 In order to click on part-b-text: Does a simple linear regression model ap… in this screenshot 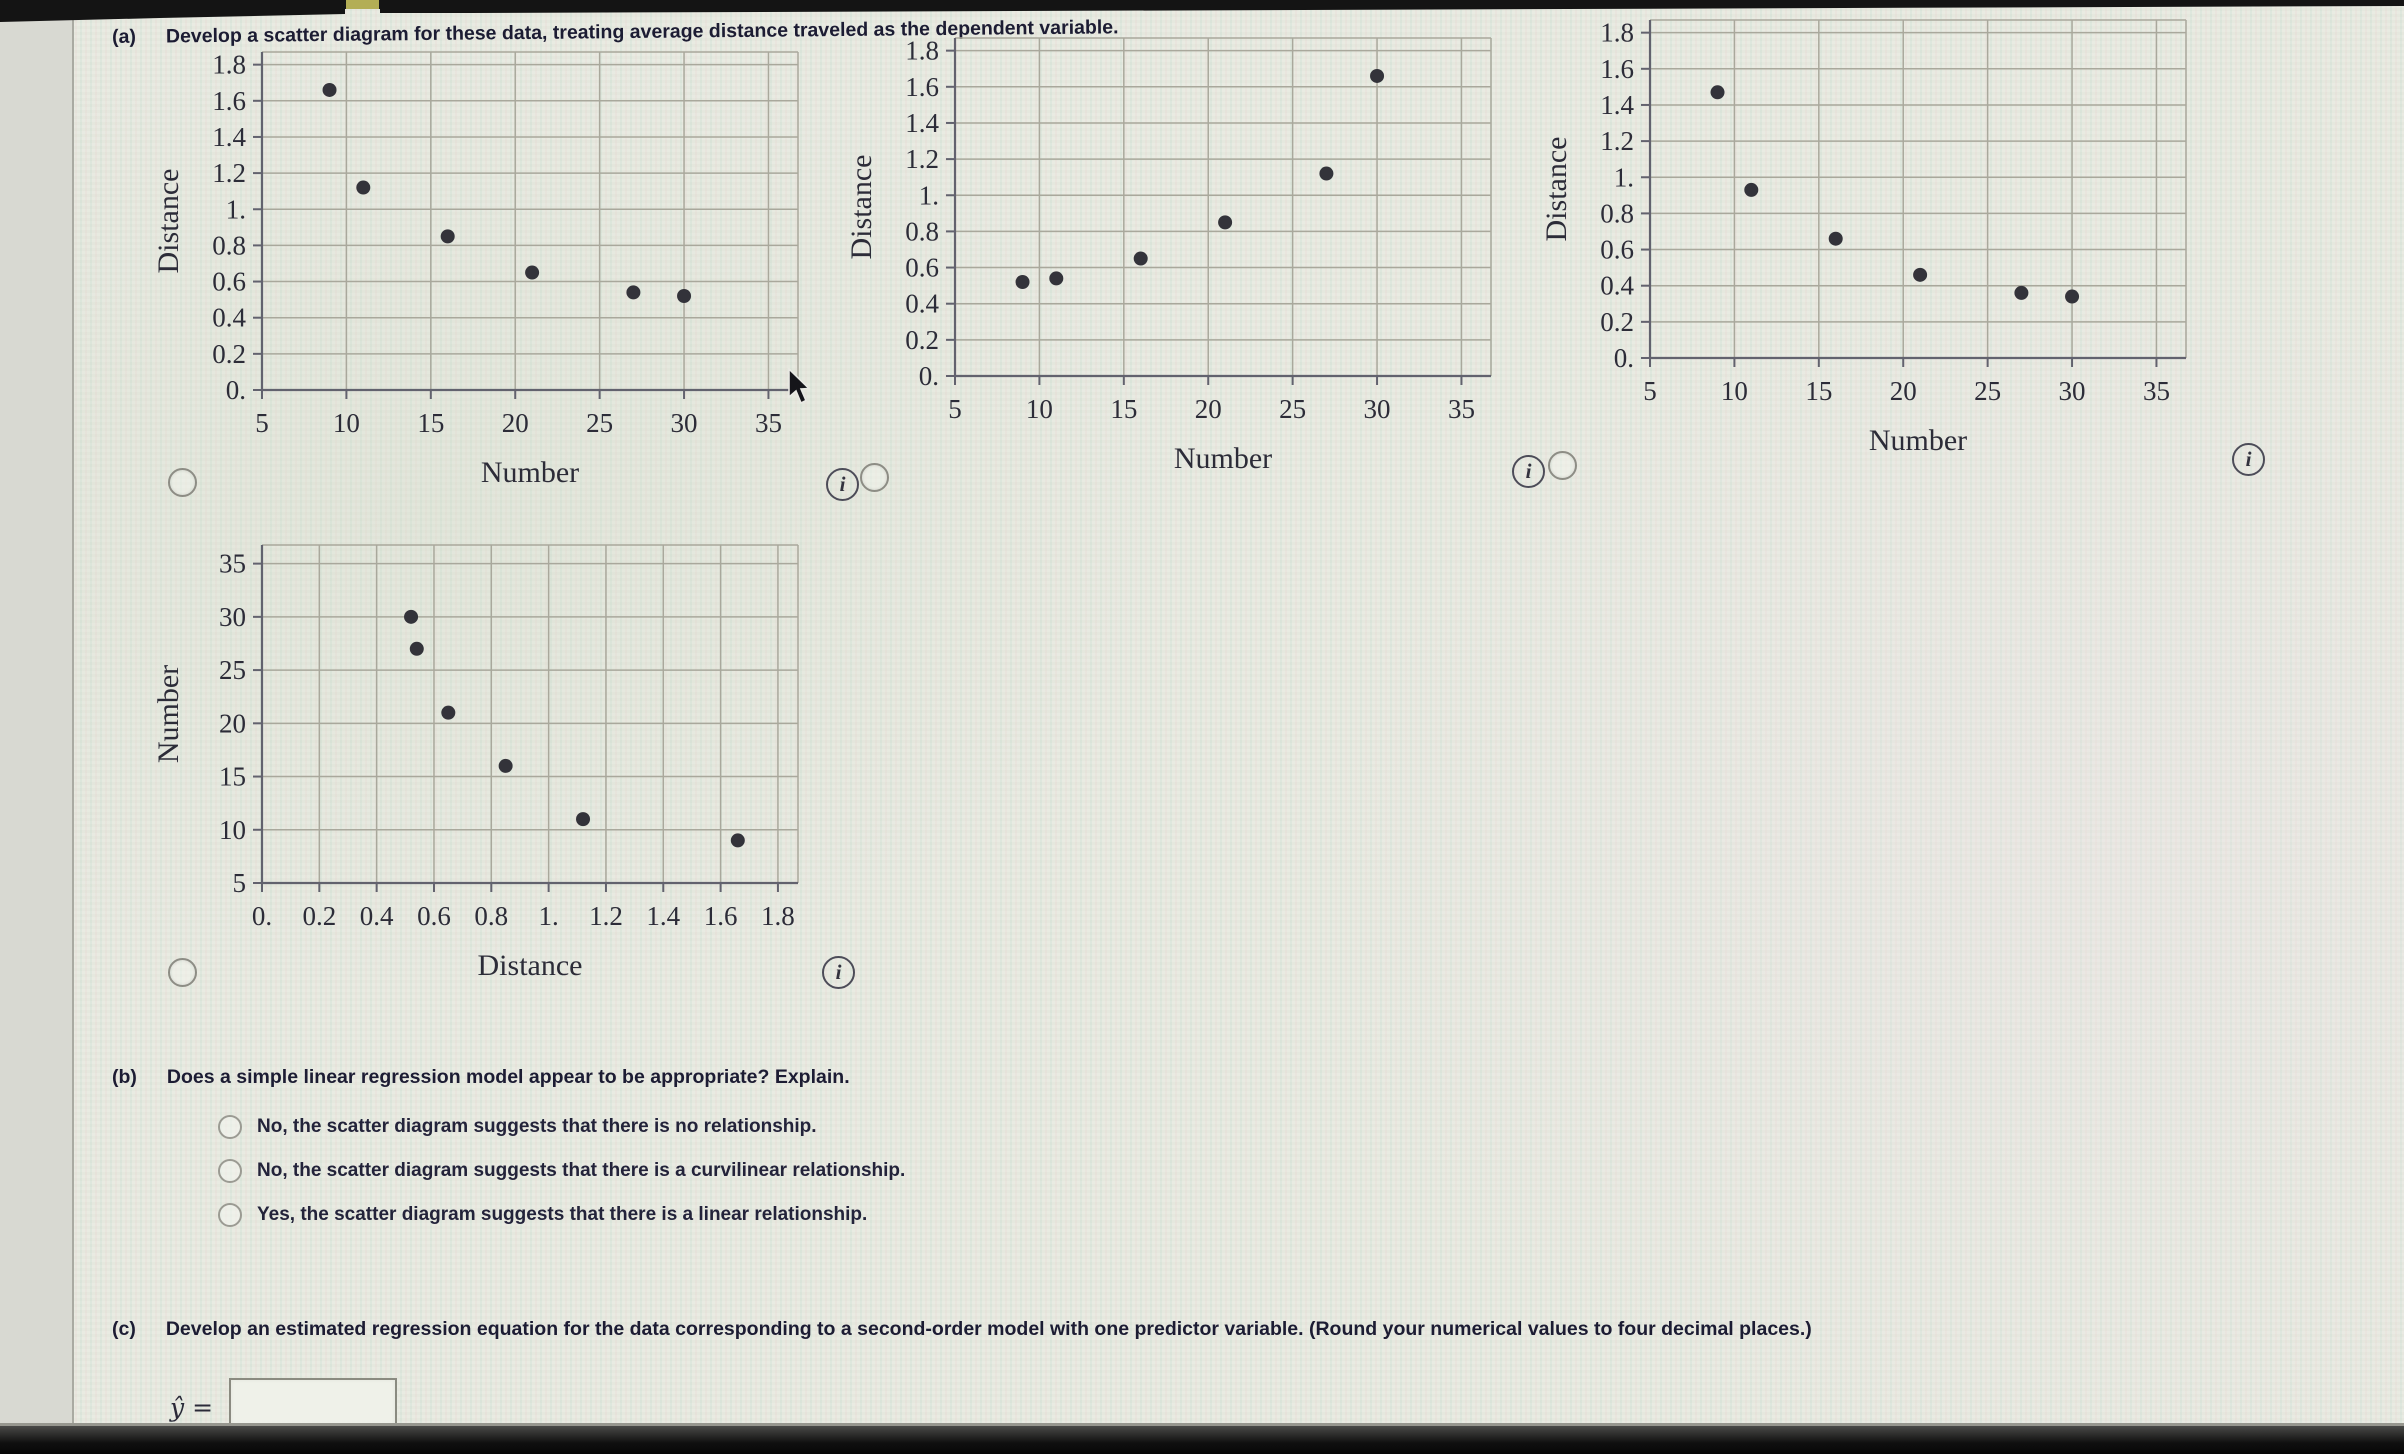, I will do `click(508, 1077)`.